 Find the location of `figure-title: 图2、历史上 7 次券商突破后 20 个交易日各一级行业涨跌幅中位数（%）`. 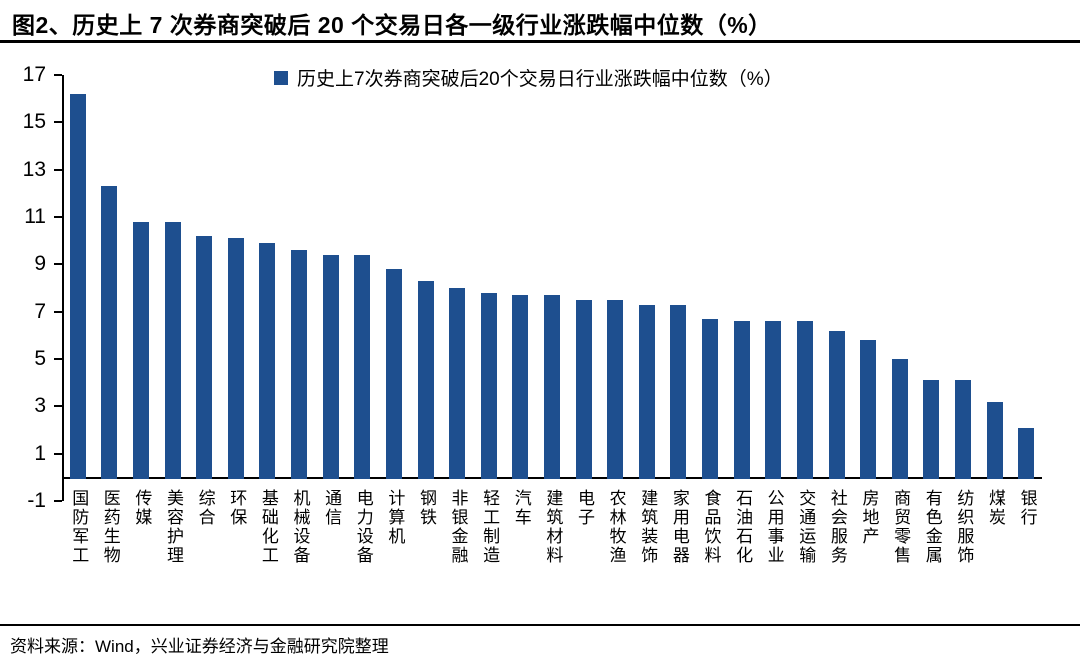

figure-title: 图2、历史上 7 次券商突破后 20 个交易日各一级行业涨跌幅中位数（%） is located at coordinates (392, 25).